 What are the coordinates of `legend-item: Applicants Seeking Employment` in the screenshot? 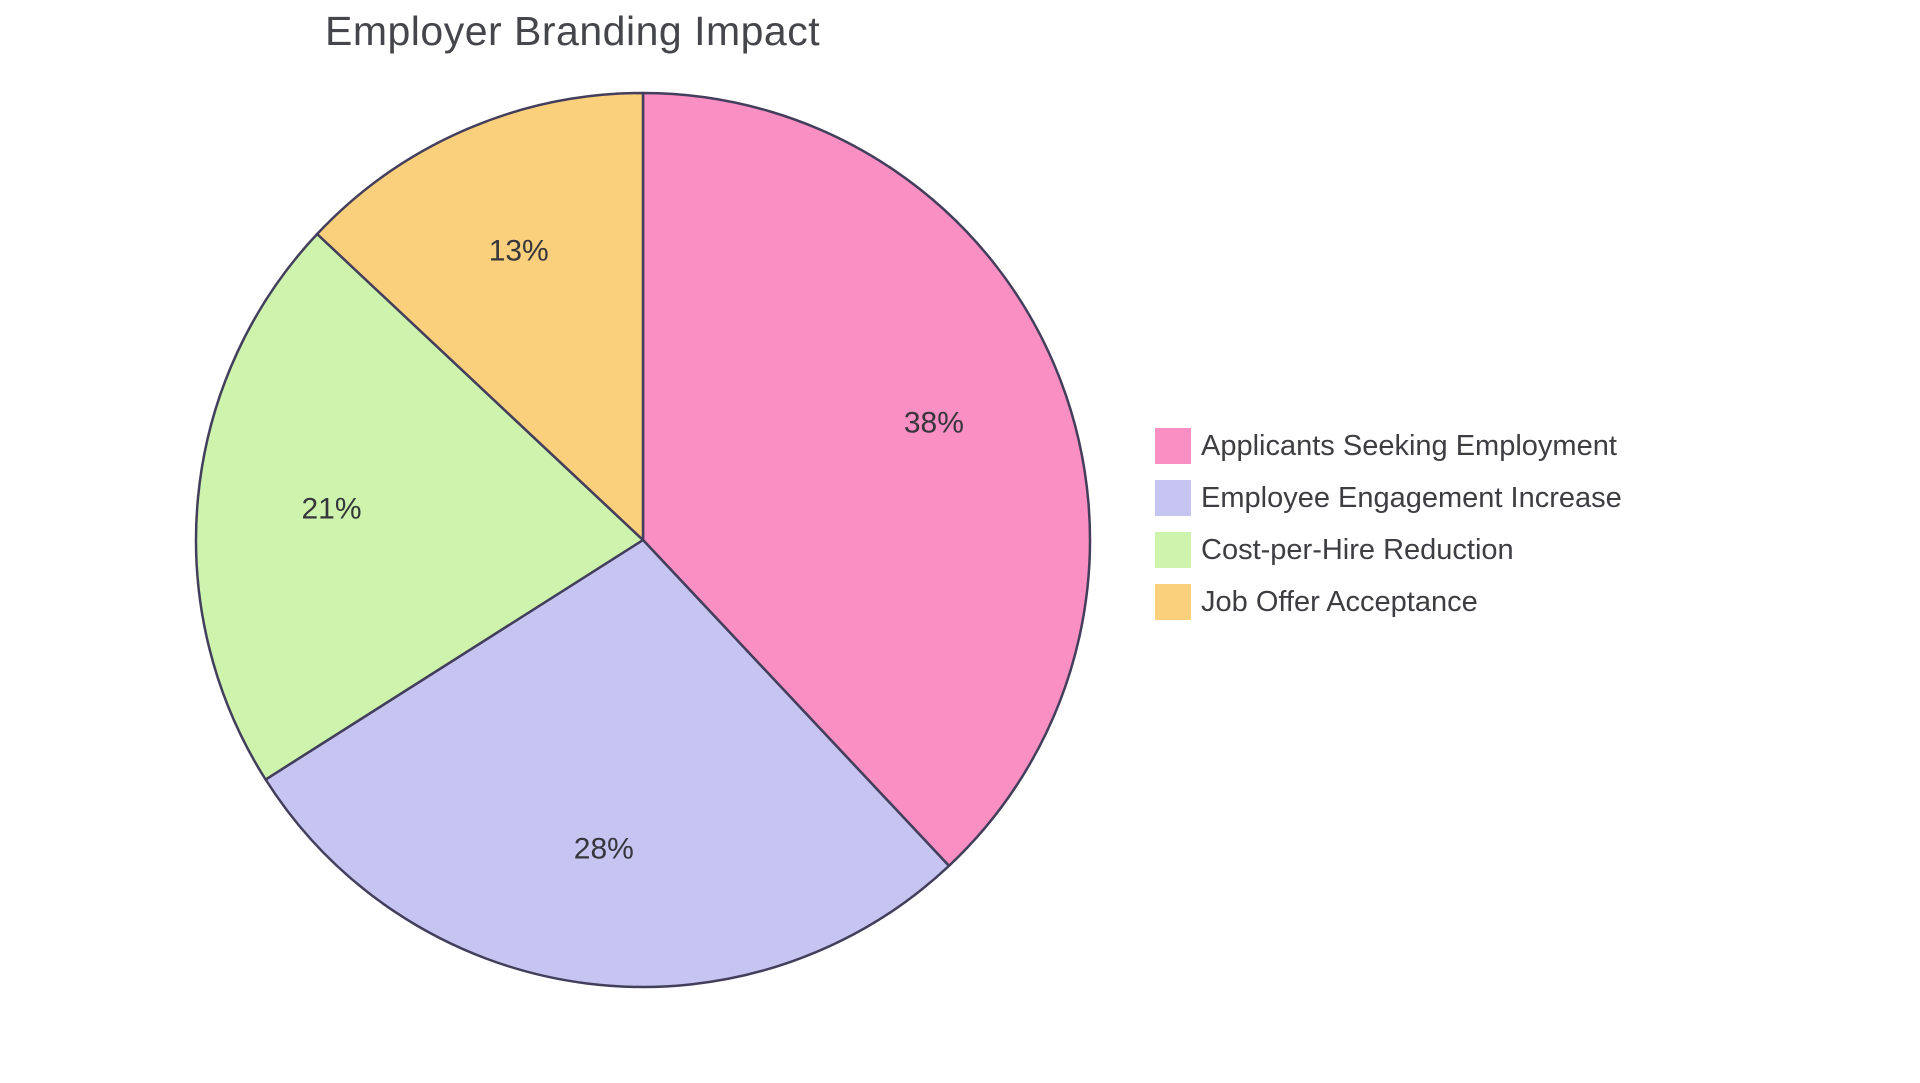 It's located at (1388, 446).